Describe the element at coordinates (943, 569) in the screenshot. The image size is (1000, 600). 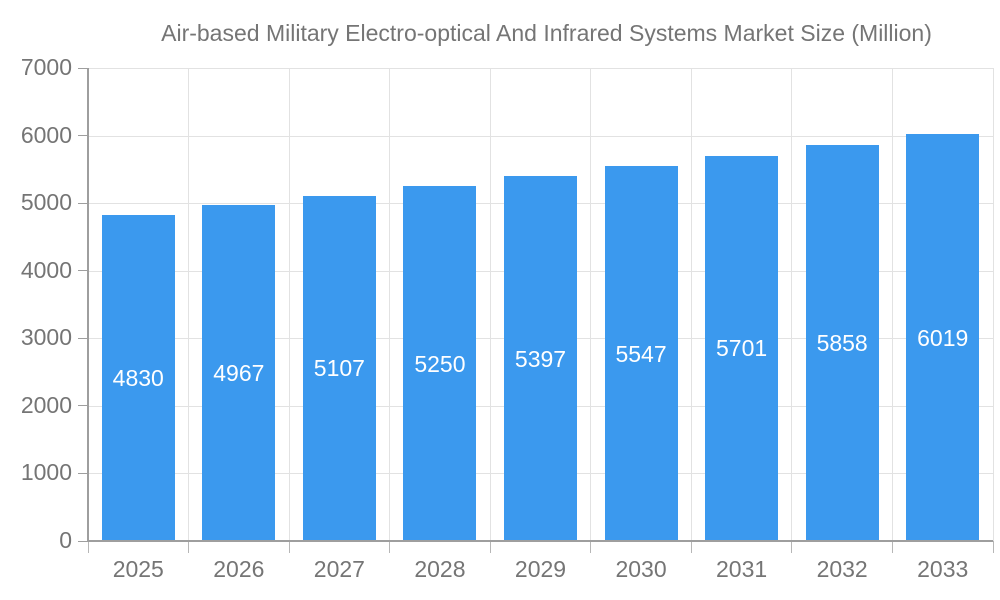
I see `x-axis-tick-label: 2033` at that location.